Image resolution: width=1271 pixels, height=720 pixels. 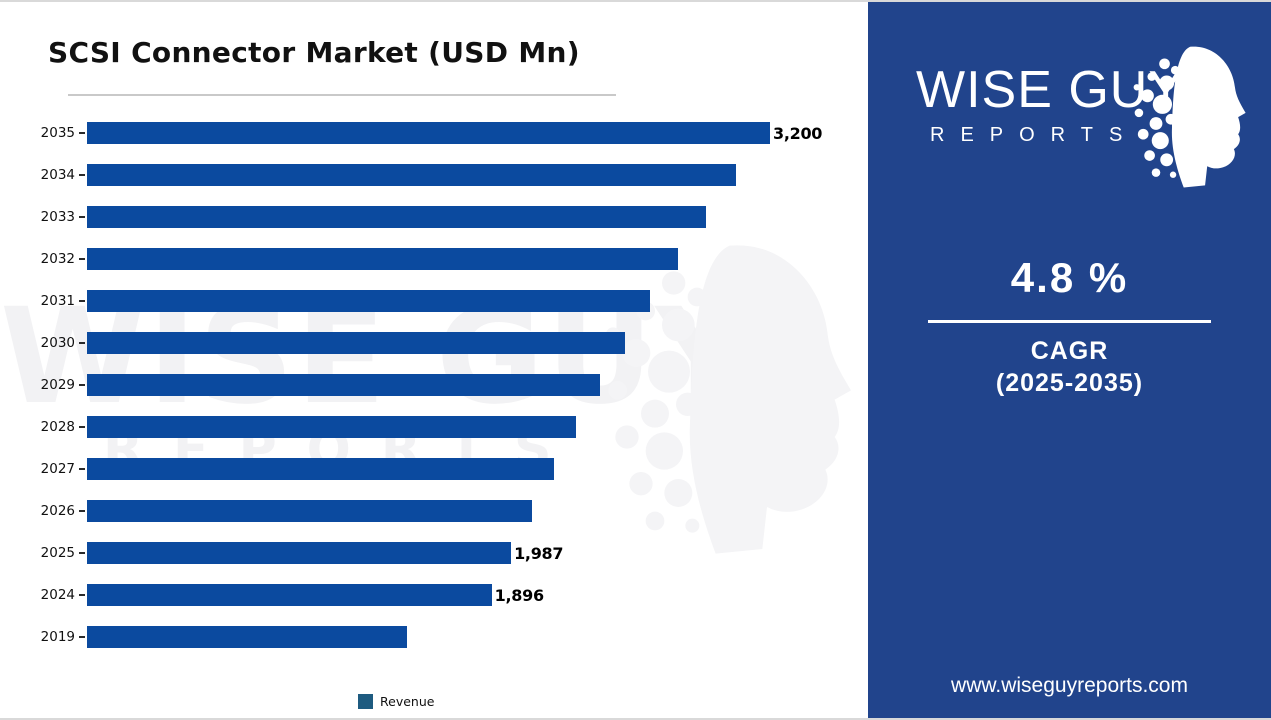 I want to click on bar-row-2019: 2019, so click(x=444, y=637).